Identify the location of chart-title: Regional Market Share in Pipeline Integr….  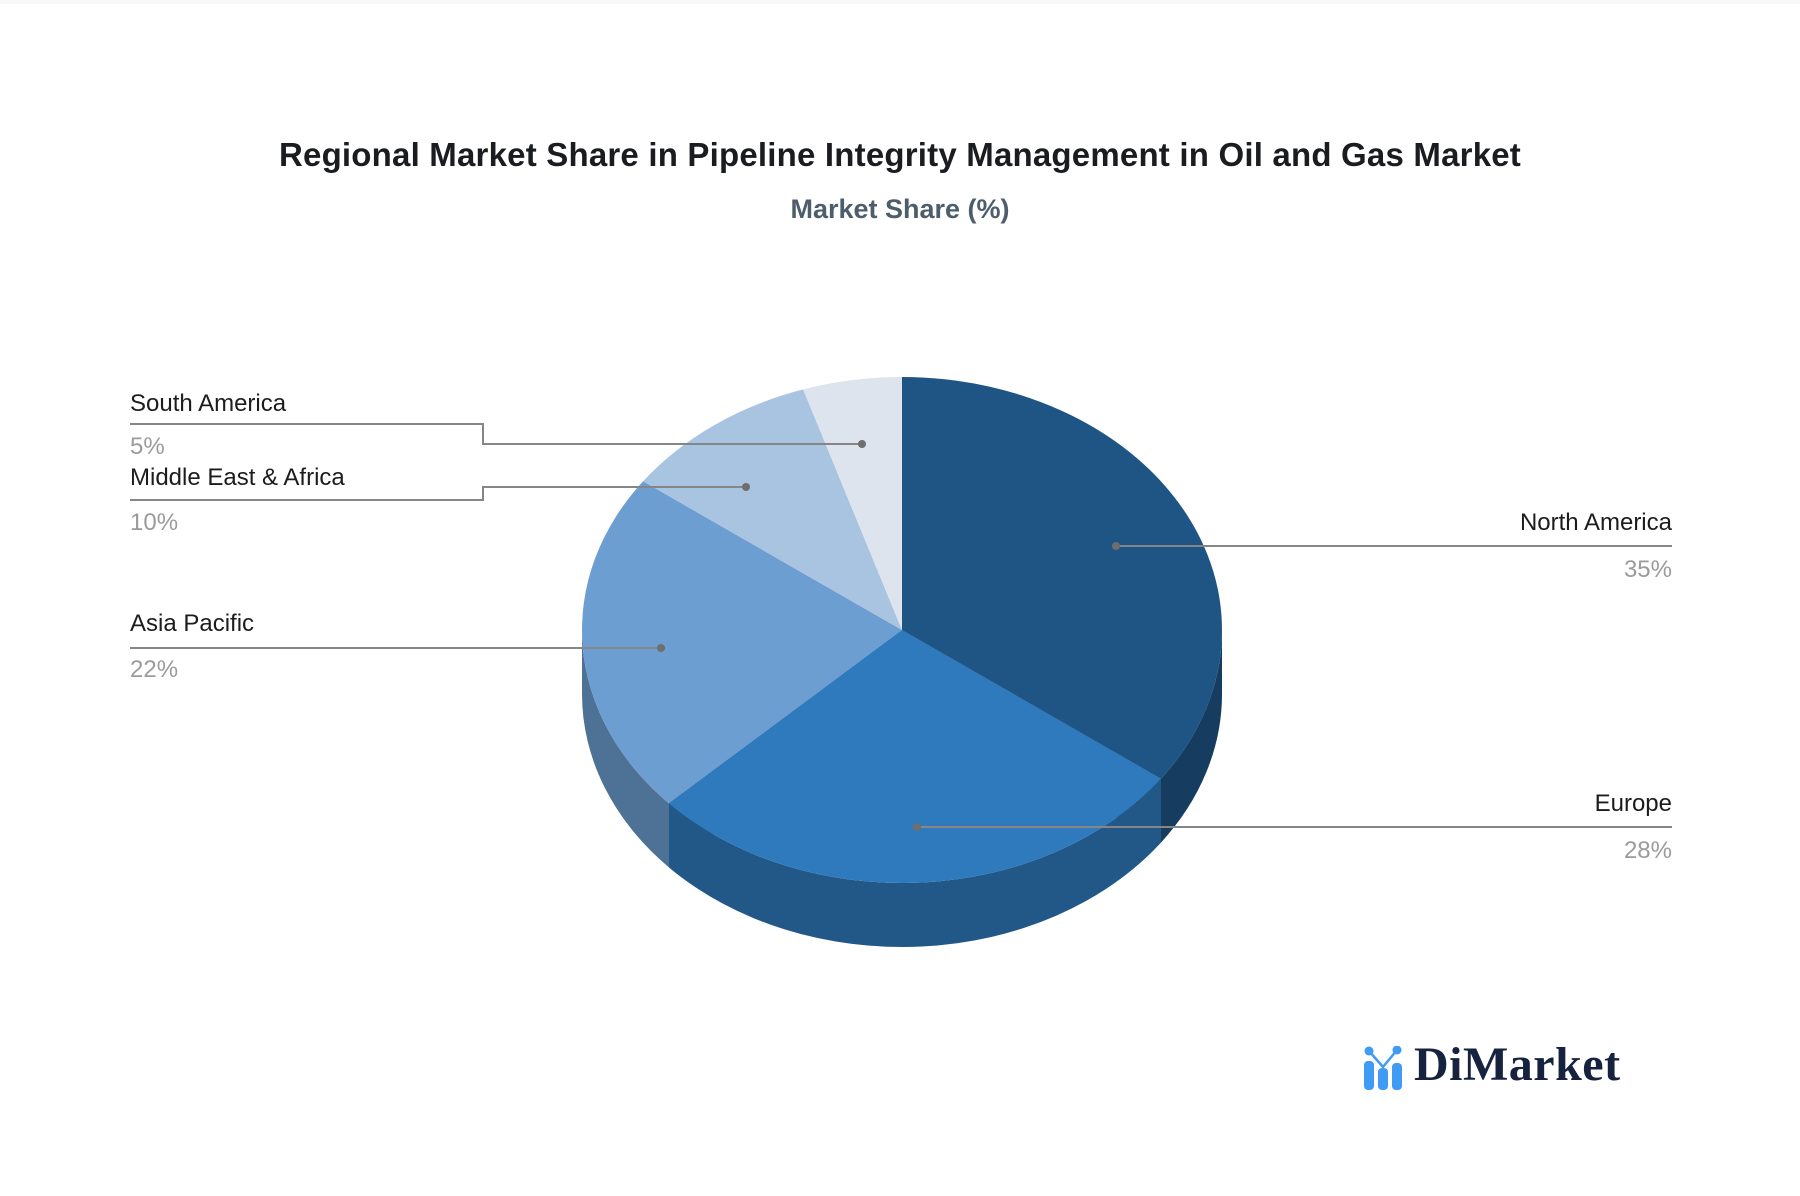
(899, 154).